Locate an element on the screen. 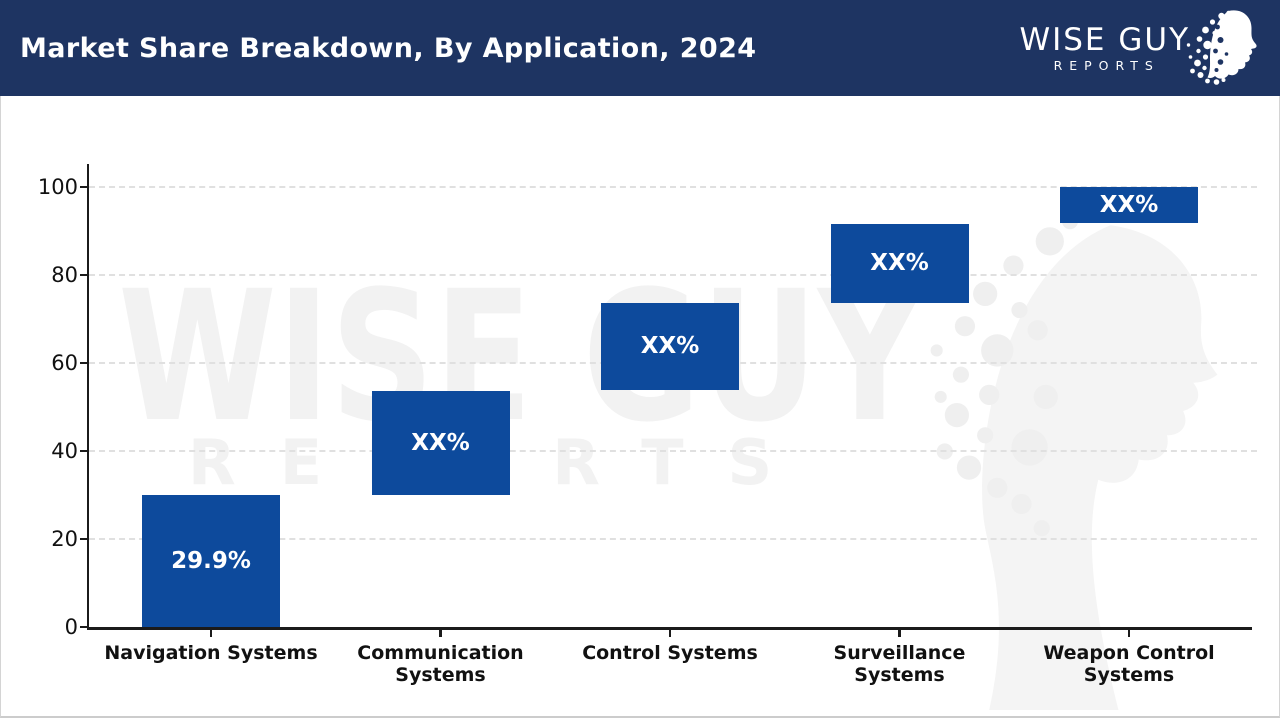  category-label: Control Systems is located at coordinates (670, 653).